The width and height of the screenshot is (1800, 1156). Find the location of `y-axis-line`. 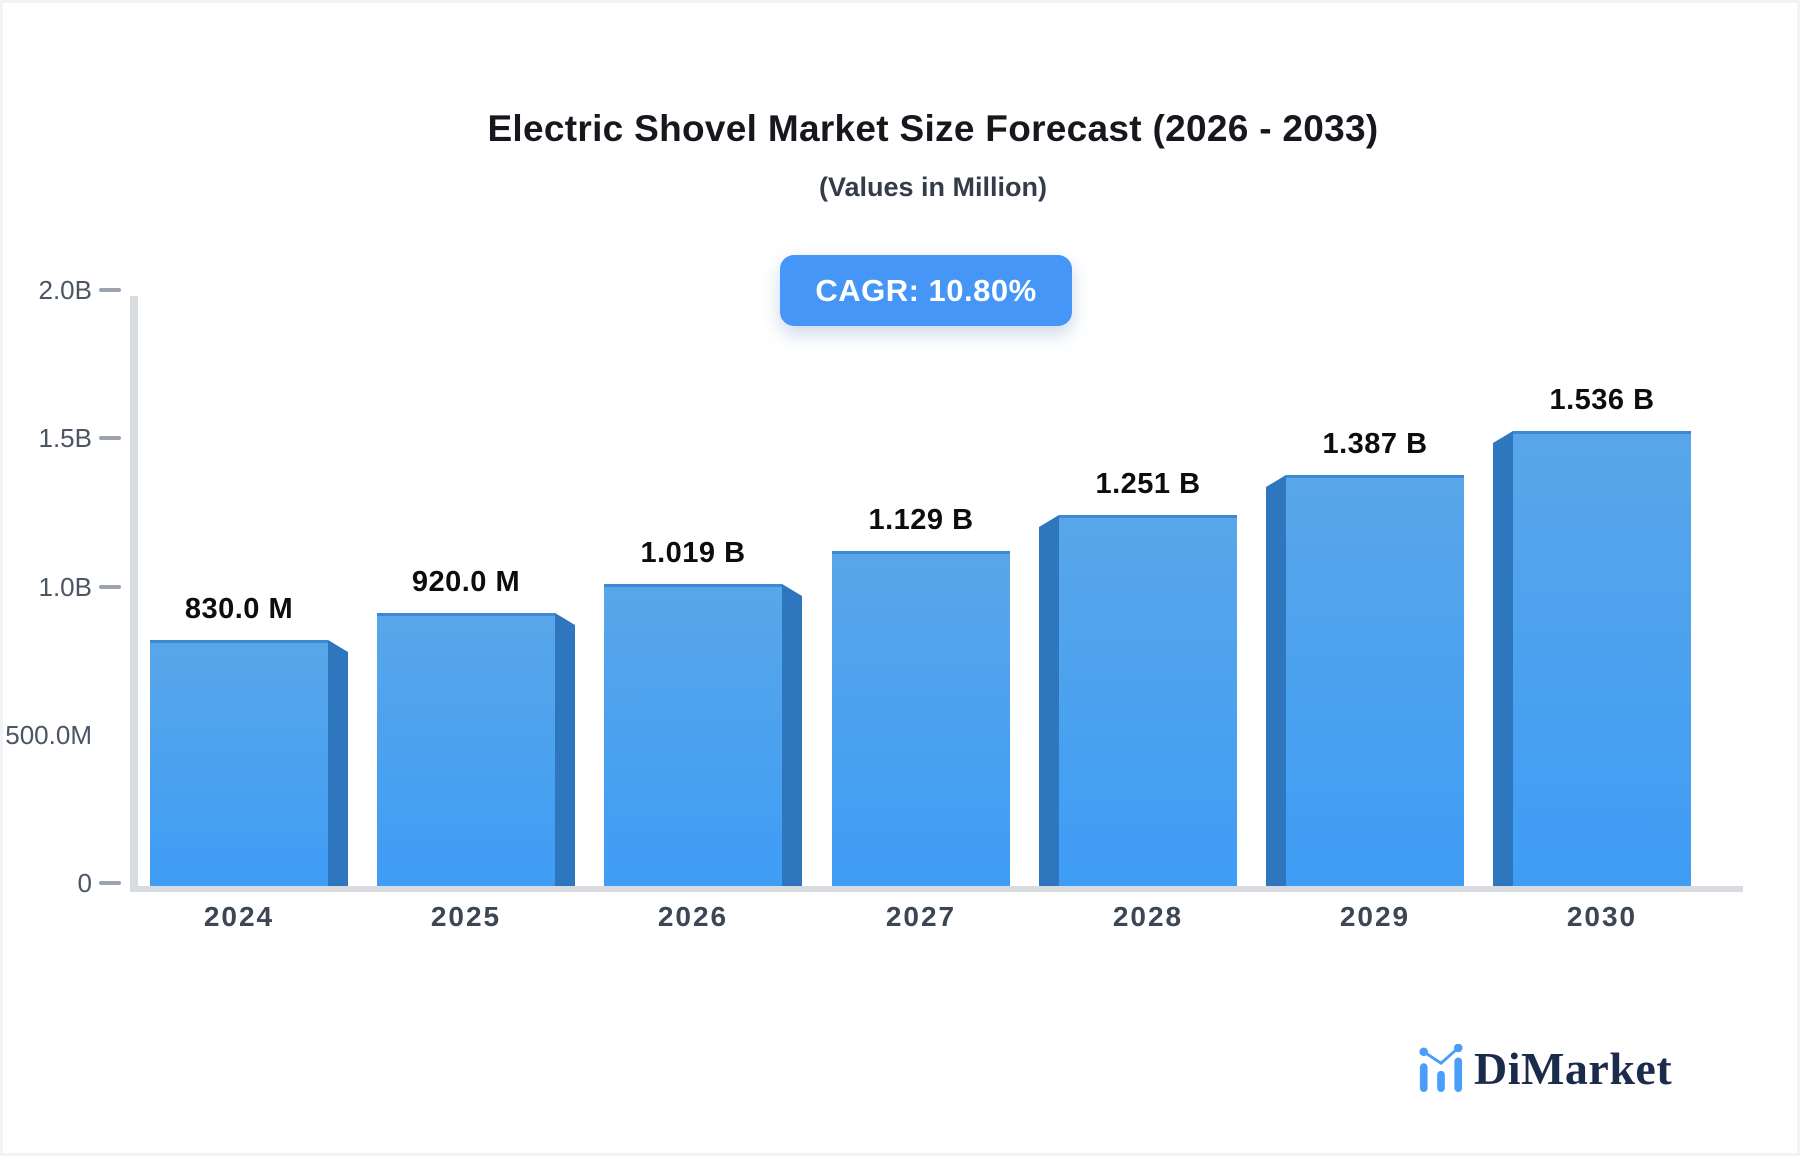

y-axis-line is located at coordinates (134, 594).